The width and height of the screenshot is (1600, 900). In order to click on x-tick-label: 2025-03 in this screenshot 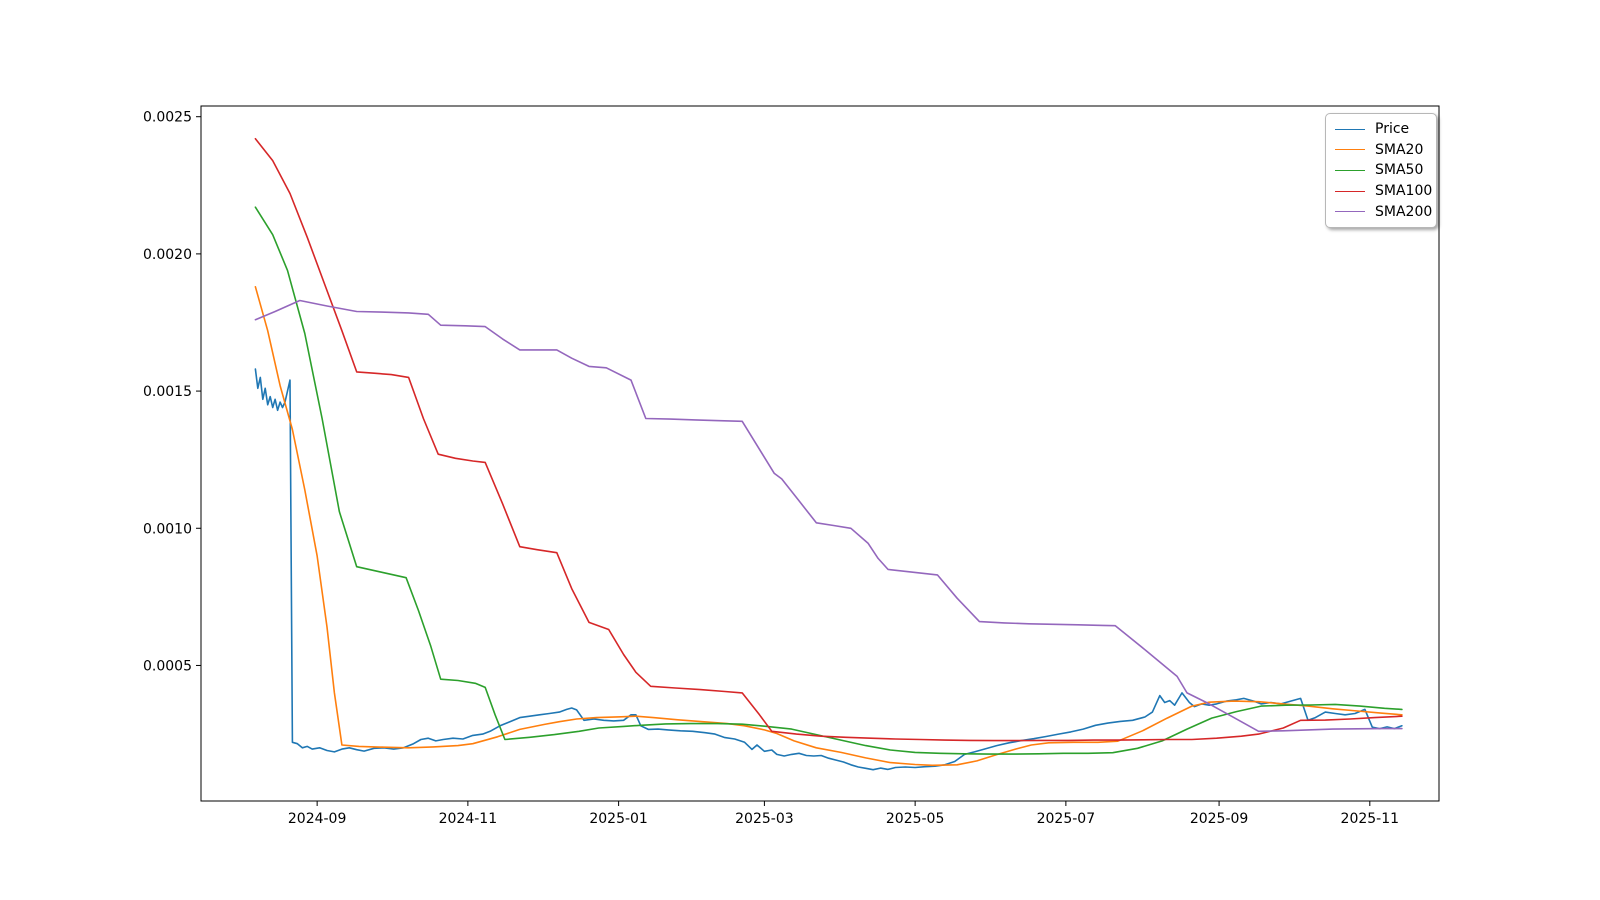, I will do `click(764, 819)`.